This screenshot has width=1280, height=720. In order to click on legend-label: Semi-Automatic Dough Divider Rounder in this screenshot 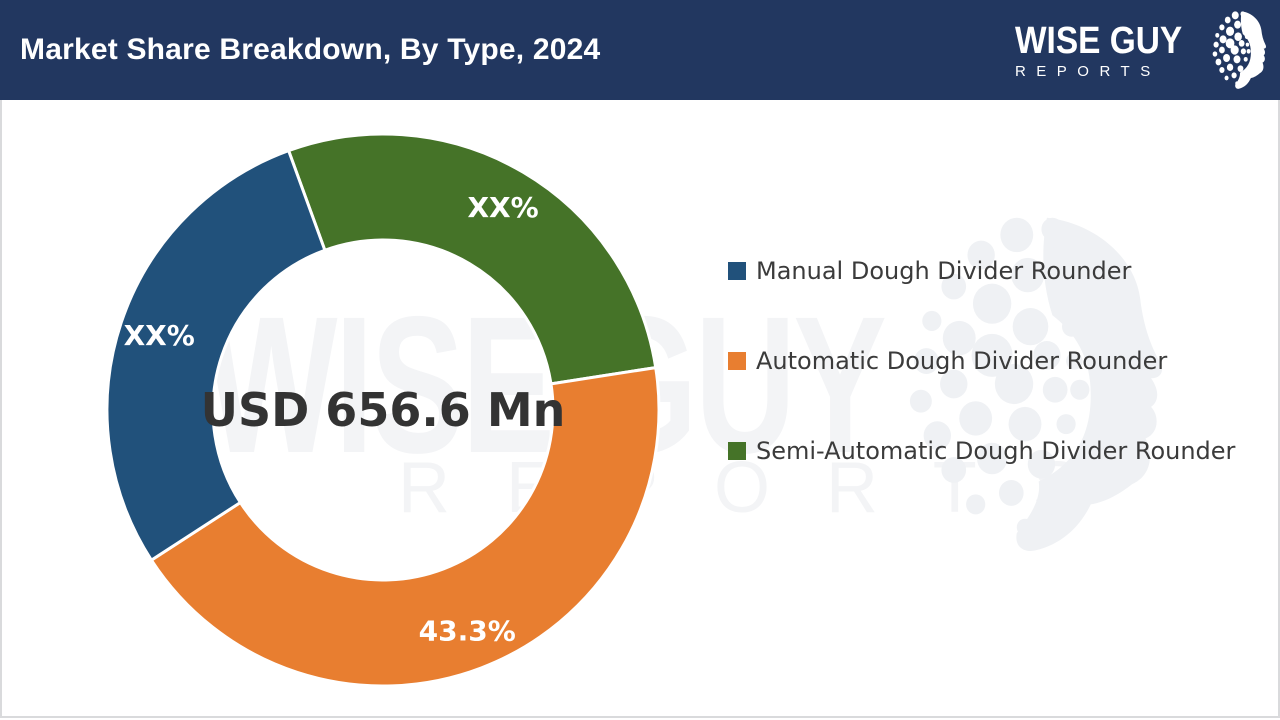, I will do `click(996, 451)`.